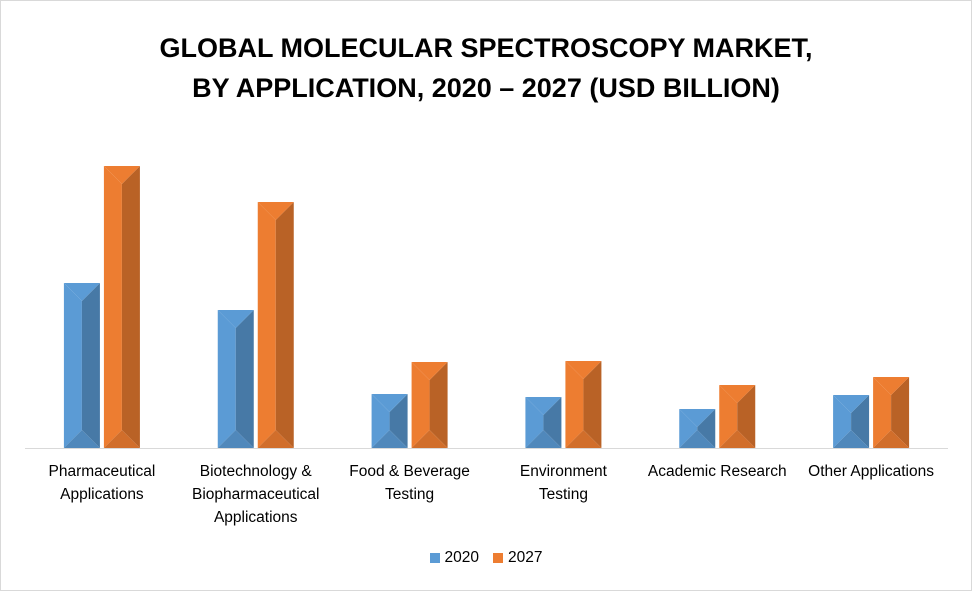 This screenshot has height=591, width=972. I want to click on category-label-2: Food & Beverage Testing, so click(410, 483).